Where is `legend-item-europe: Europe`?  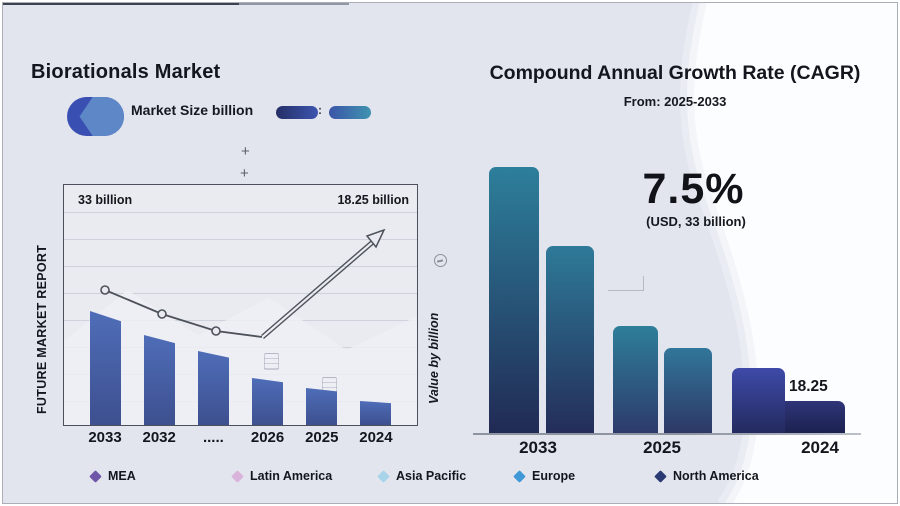 legend-item-europe: Europe is located at coordinates (544, 476).